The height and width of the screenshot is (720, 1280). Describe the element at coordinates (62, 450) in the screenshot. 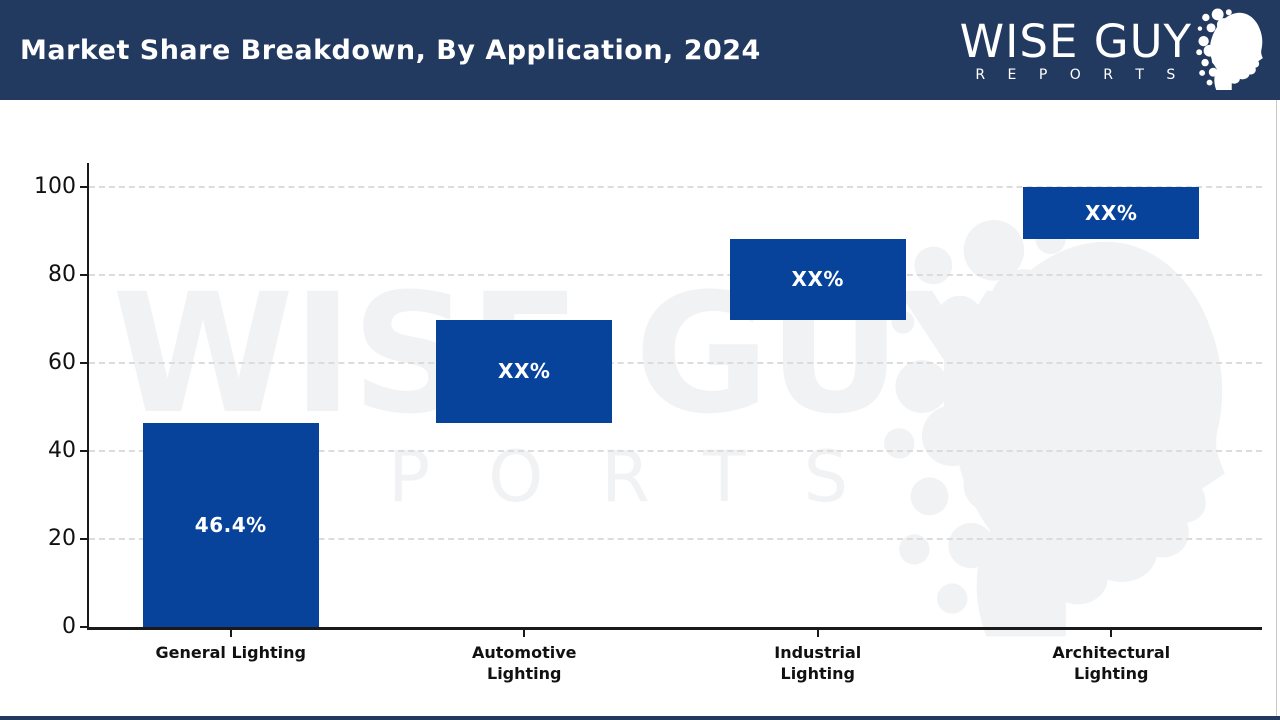

I see `y-tick-label: 40` at that location.